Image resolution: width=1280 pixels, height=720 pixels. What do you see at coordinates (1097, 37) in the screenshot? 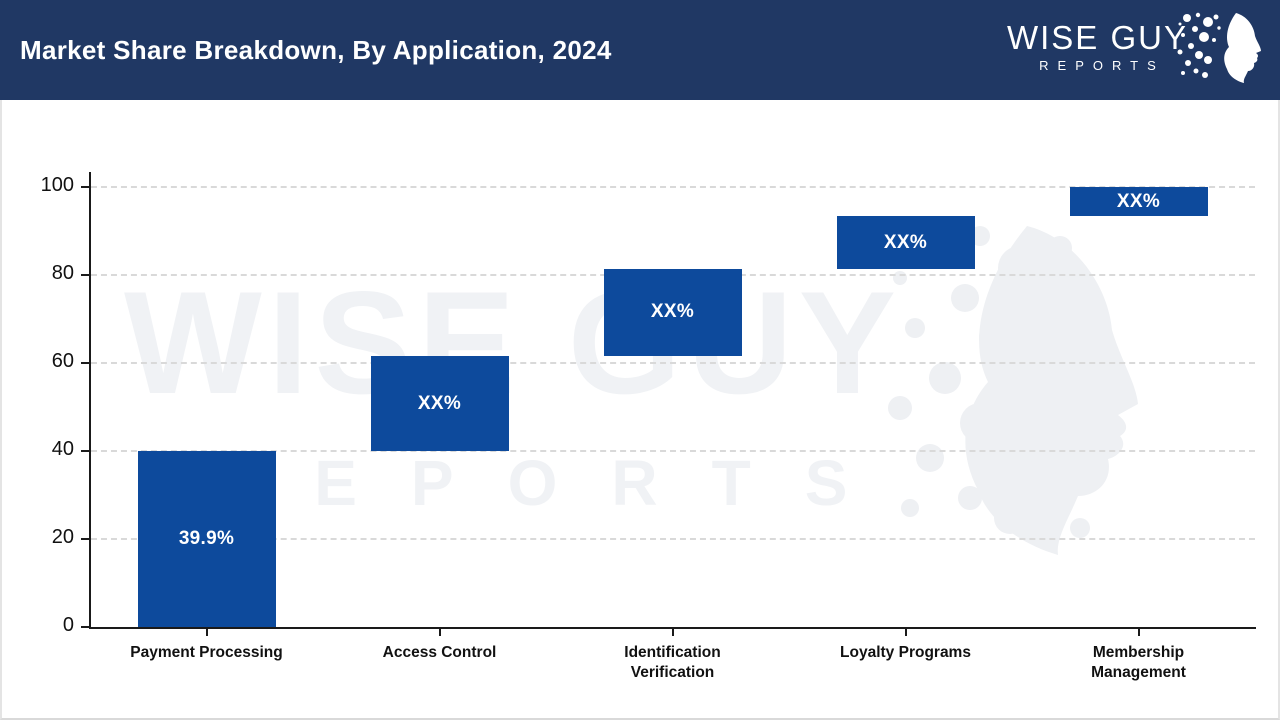
I see `logo-wordmark: WISE GUY` at bounding box center [1097, 37].